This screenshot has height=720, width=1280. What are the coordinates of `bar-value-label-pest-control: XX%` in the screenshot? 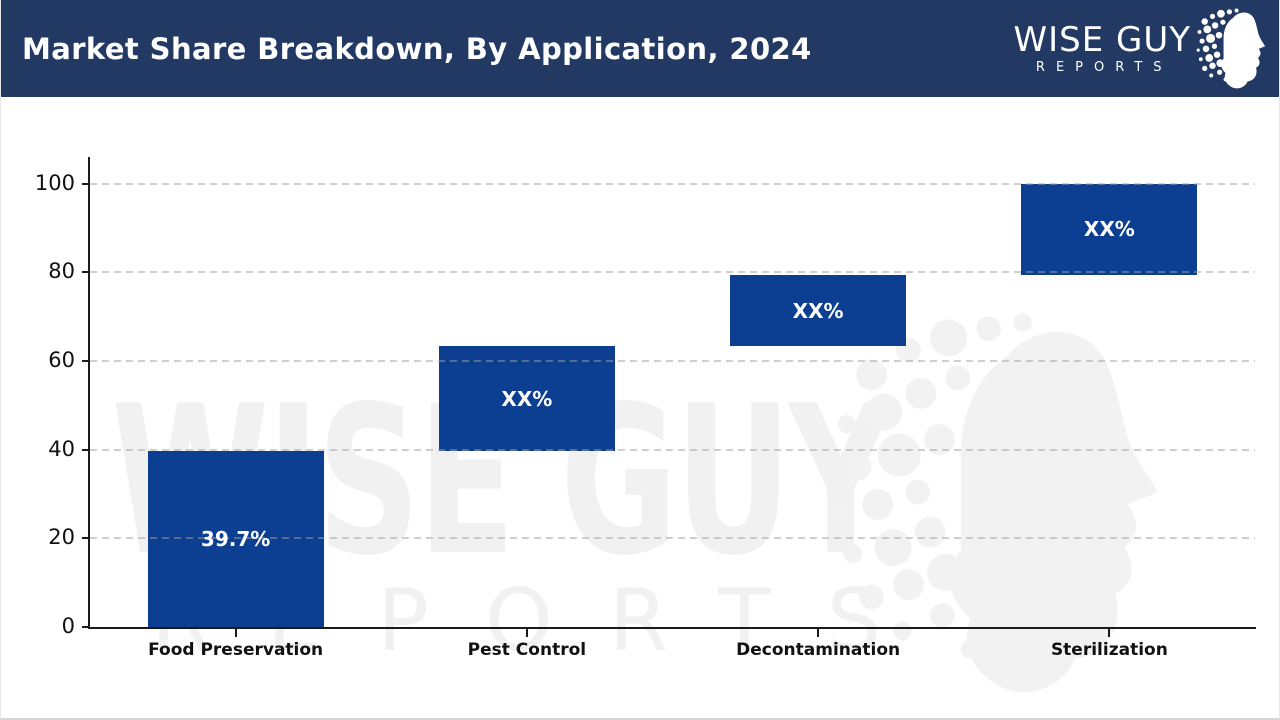 It's located at (527, 398).